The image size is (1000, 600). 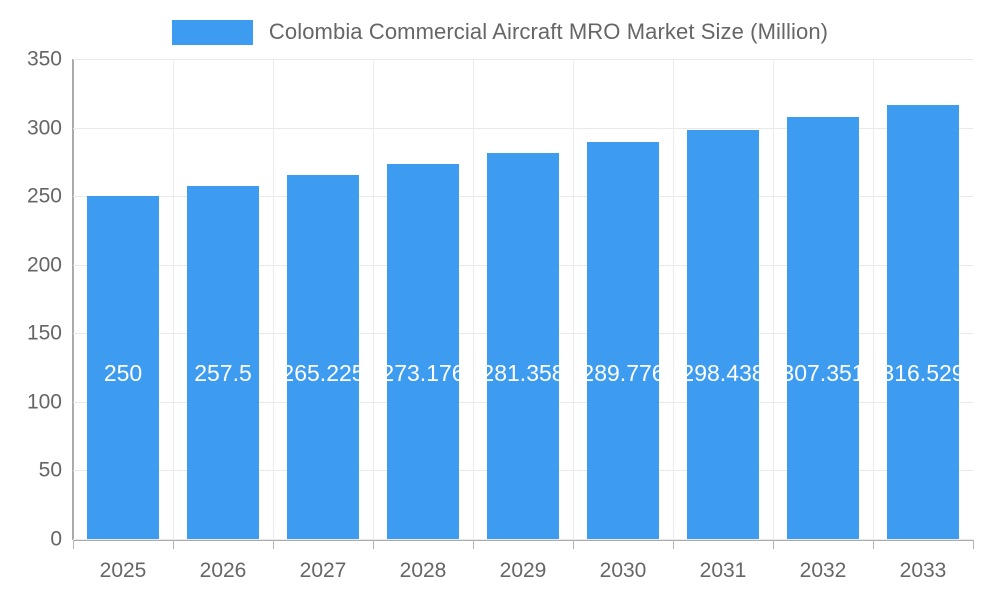 I want to click on y-axis-line, so click(x=73, y=299).